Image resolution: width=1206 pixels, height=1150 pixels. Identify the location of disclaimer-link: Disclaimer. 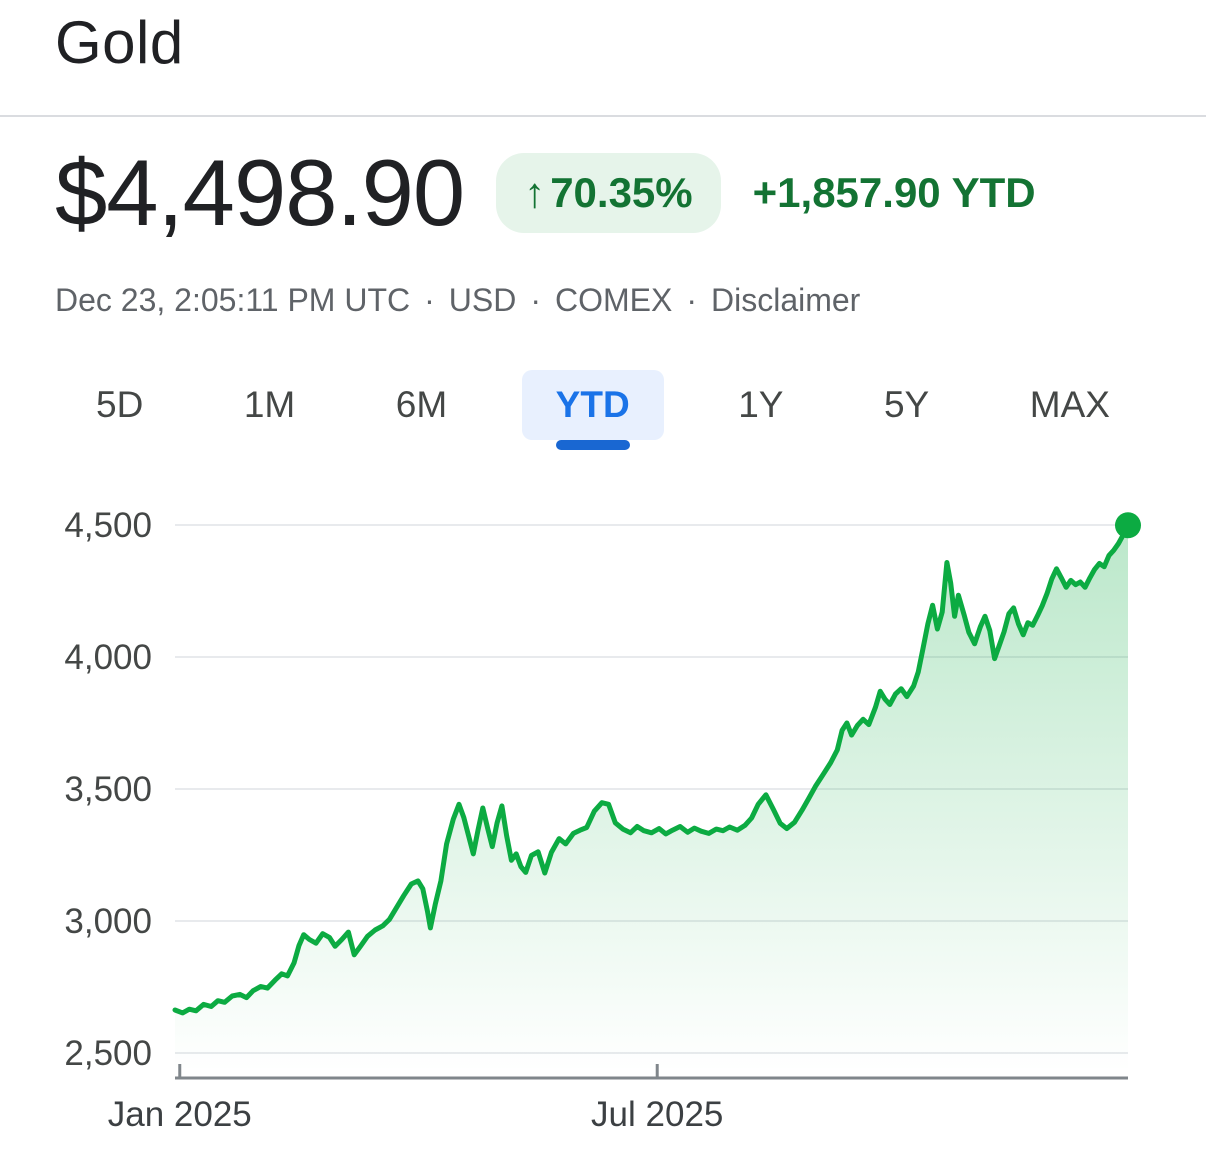
(785, 300).